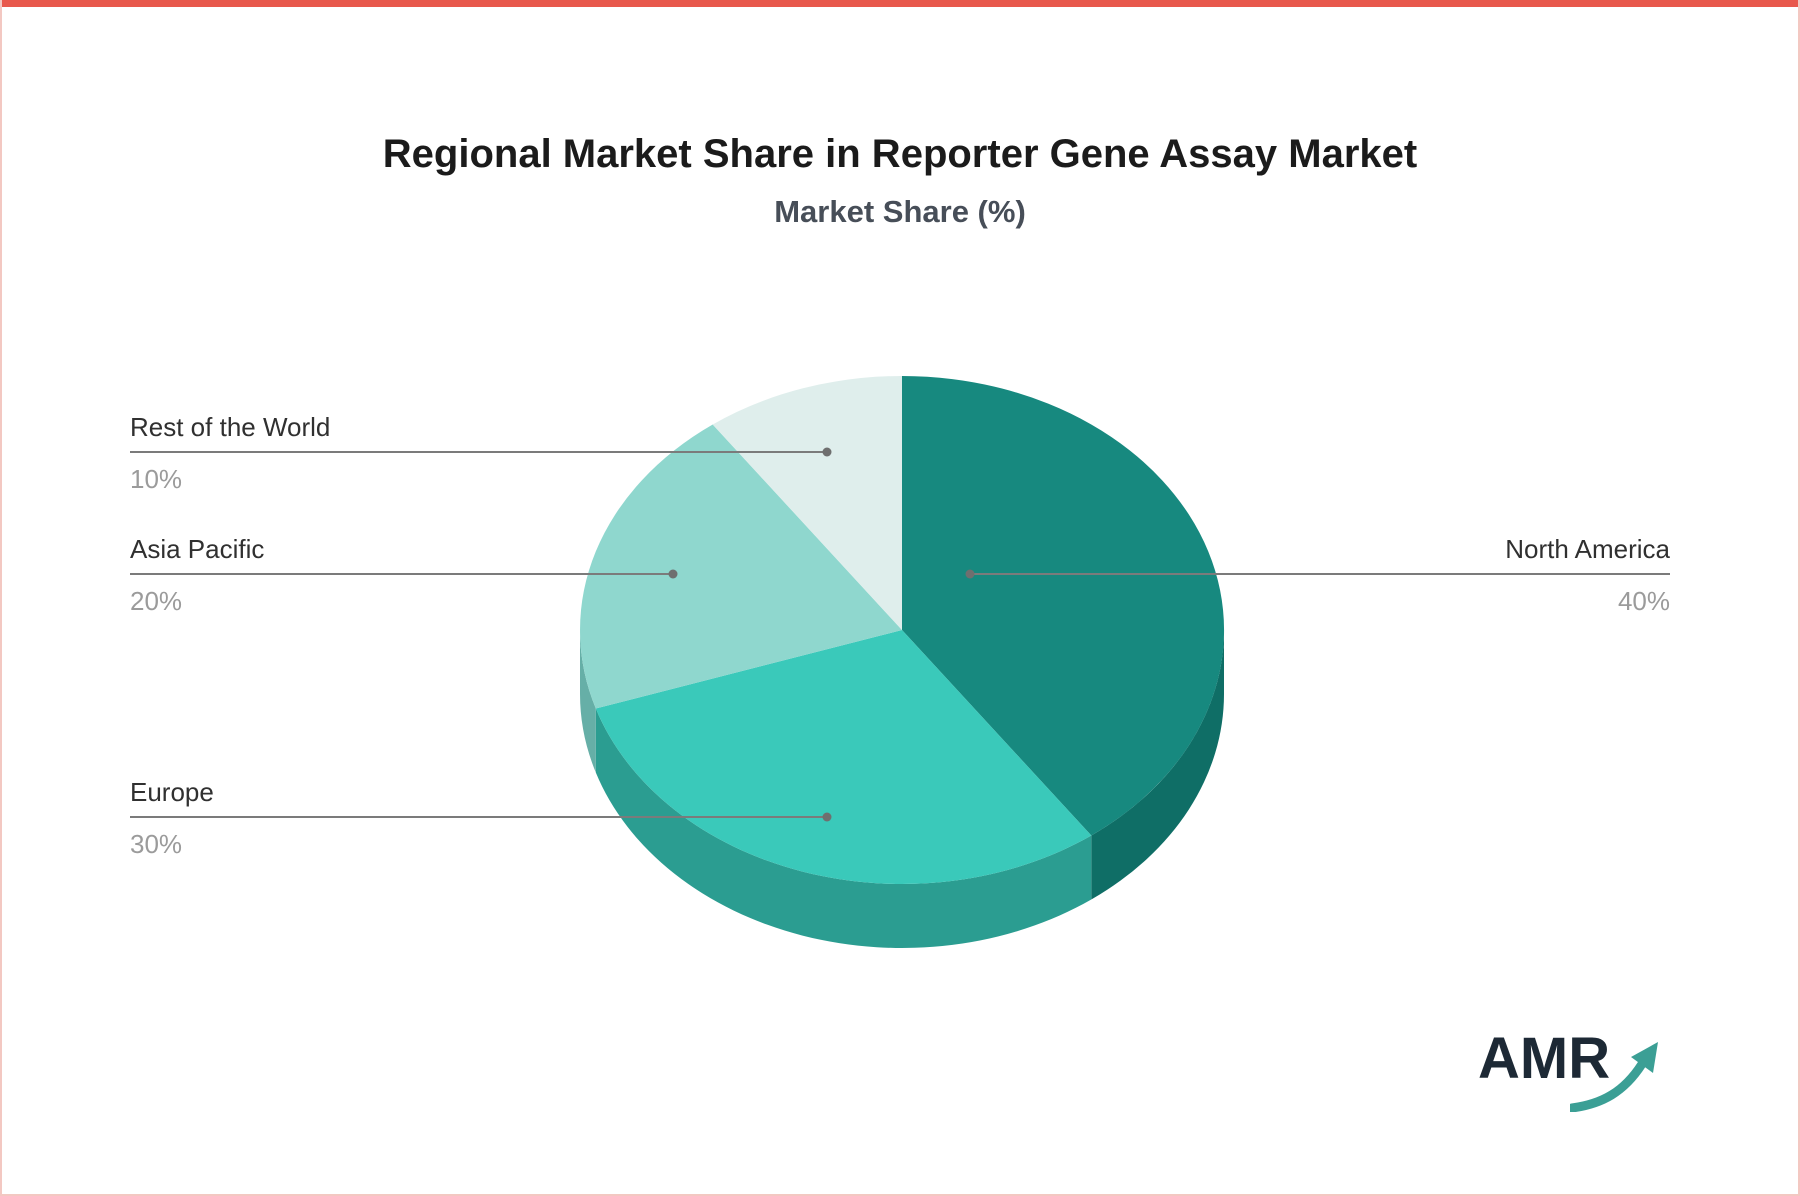 The width and height of the screenshot is (1800, 1196). Describe the element at coordinates (1643, 601) in the screenshot. I see `slice-percent: 40%` at that location.